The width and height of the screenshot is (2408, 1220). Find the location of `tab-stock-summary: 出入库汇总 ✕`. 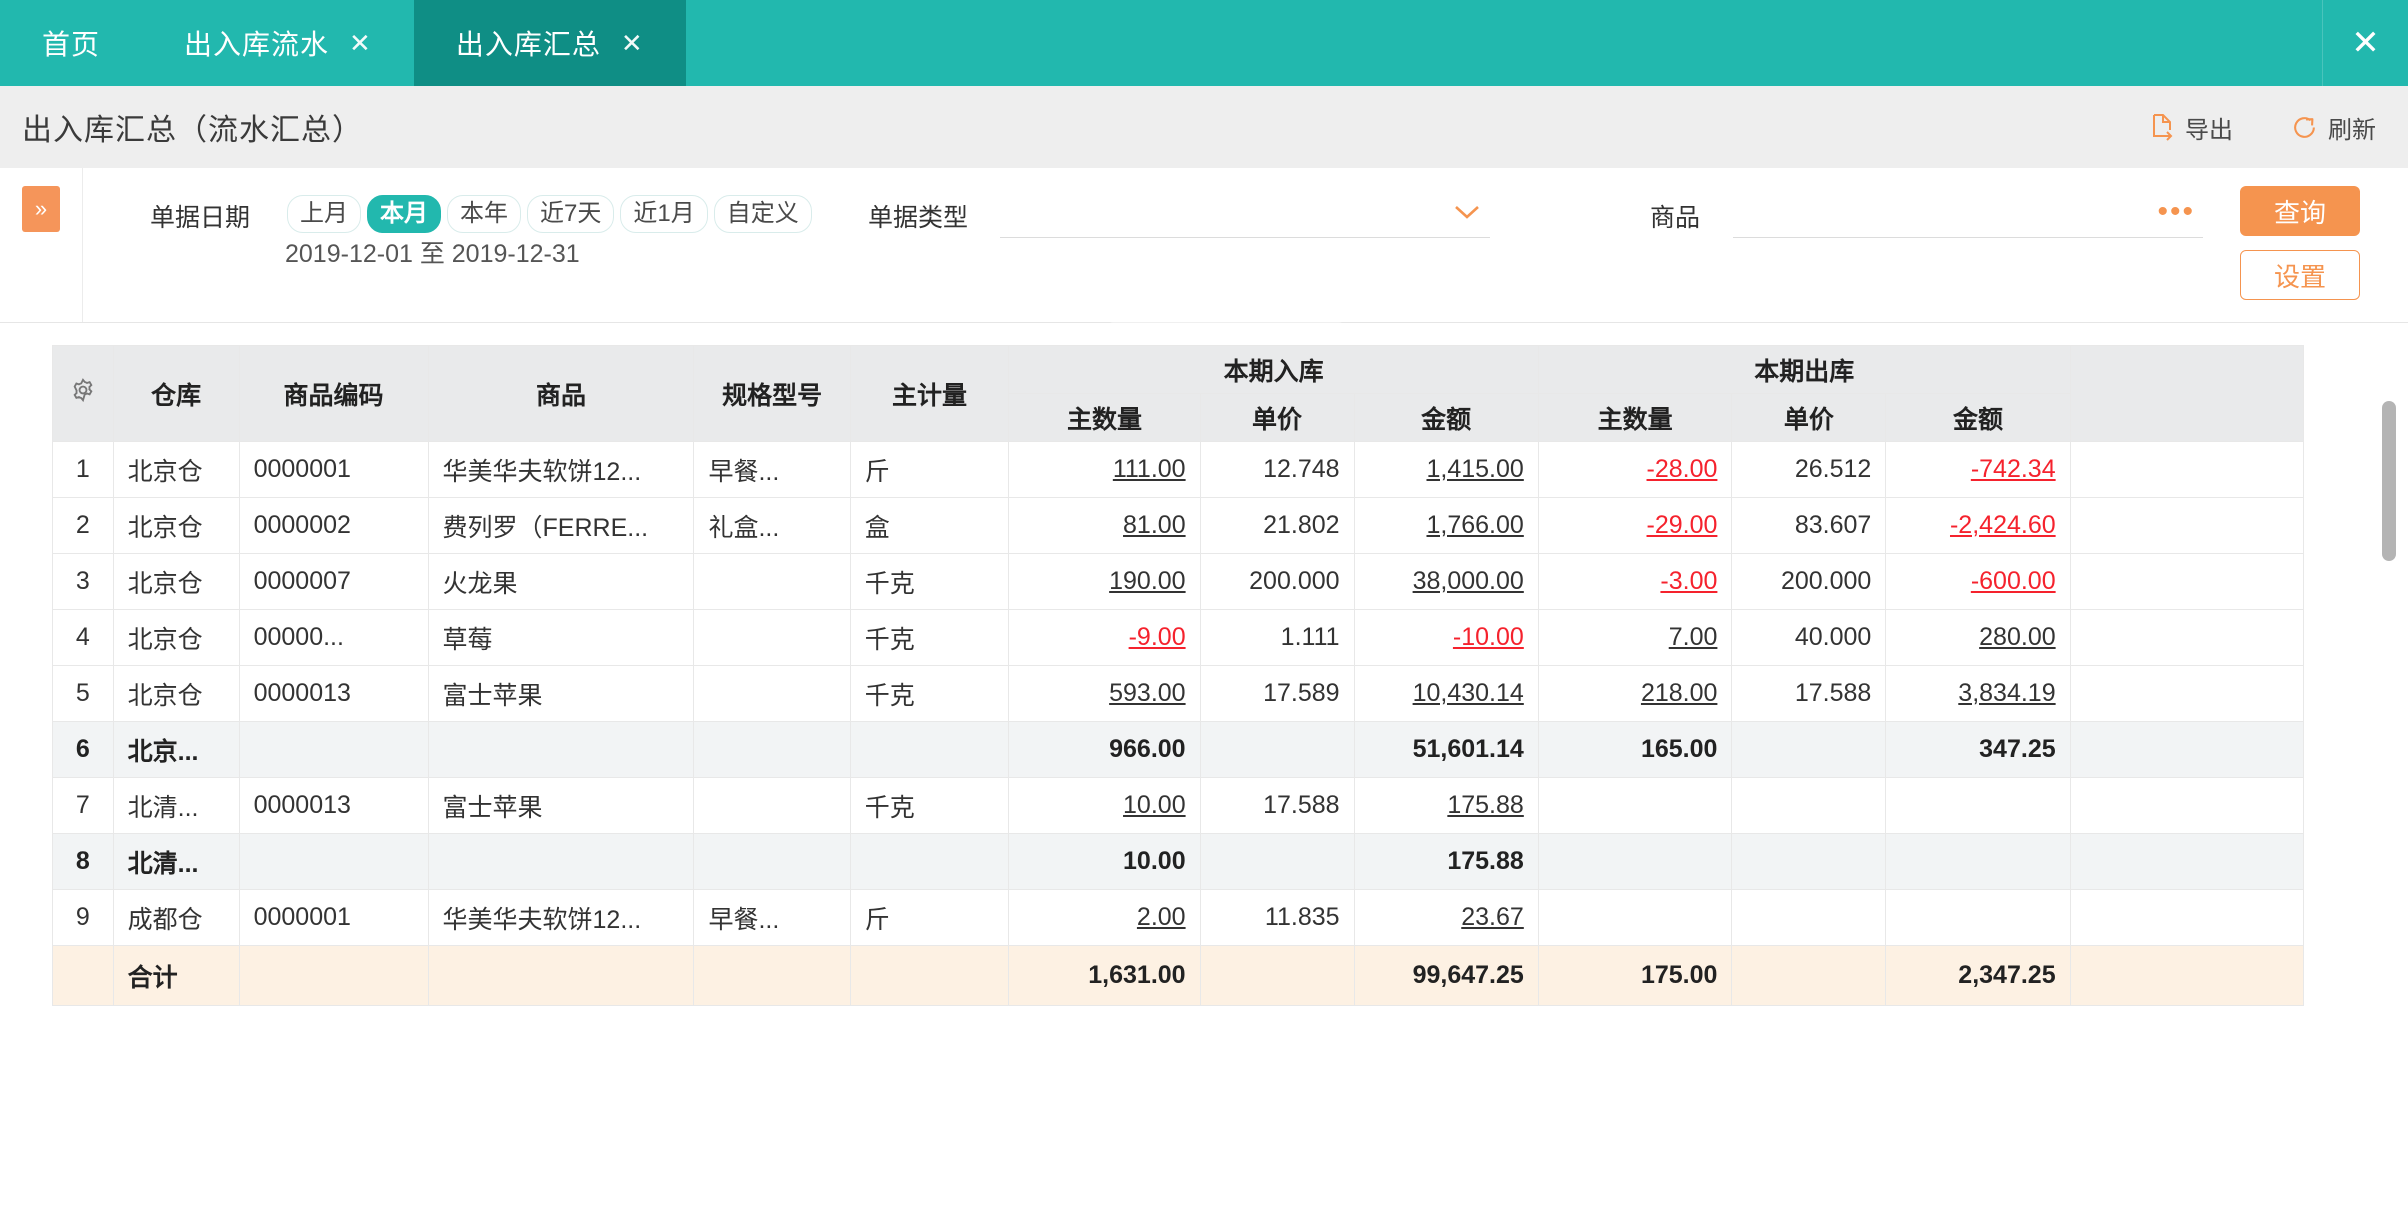

tab-stock-summary: 出入库汇总 ✕ is located at coordinates (549, 43).